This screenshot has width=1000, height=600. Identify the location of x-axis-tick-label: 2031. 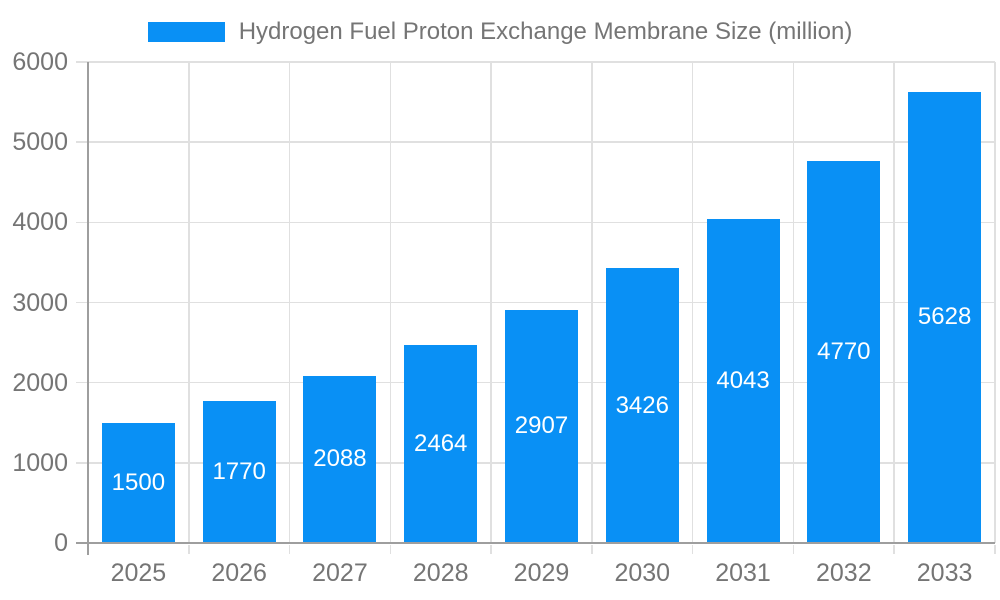
(743, 573).